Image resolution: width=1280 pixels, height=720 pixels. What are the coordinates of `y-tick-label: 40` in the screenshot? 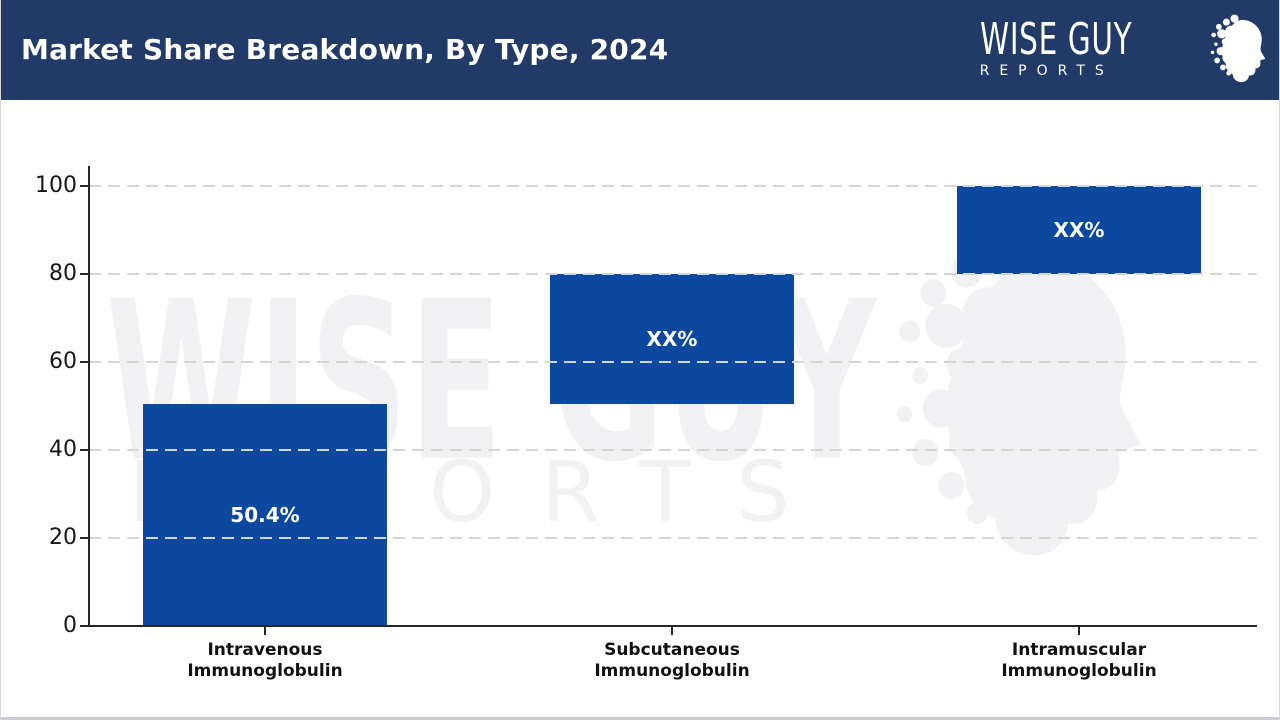 It's located at (63, 449).